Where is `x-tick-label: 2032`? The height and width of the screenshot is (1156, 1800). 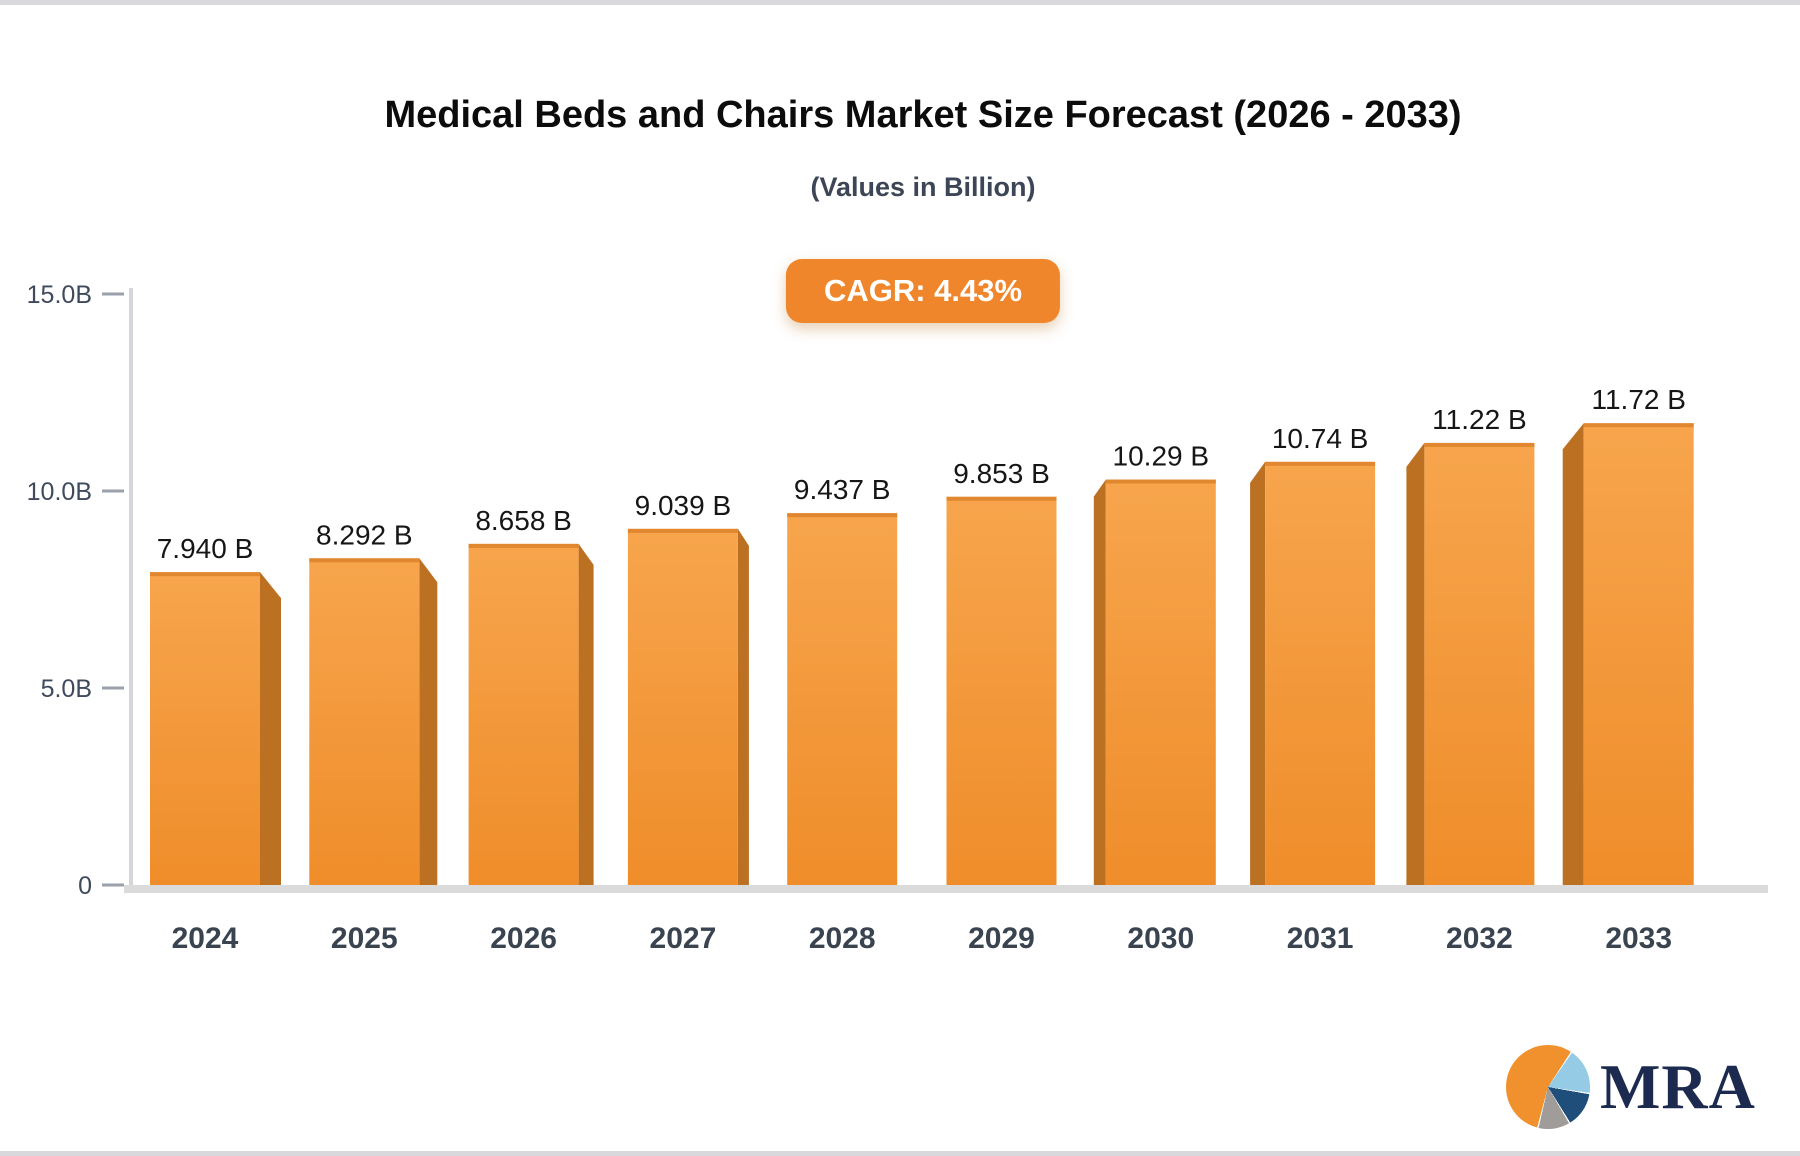
x-tick-label: 2032 is located at coordinates (1479, 938).